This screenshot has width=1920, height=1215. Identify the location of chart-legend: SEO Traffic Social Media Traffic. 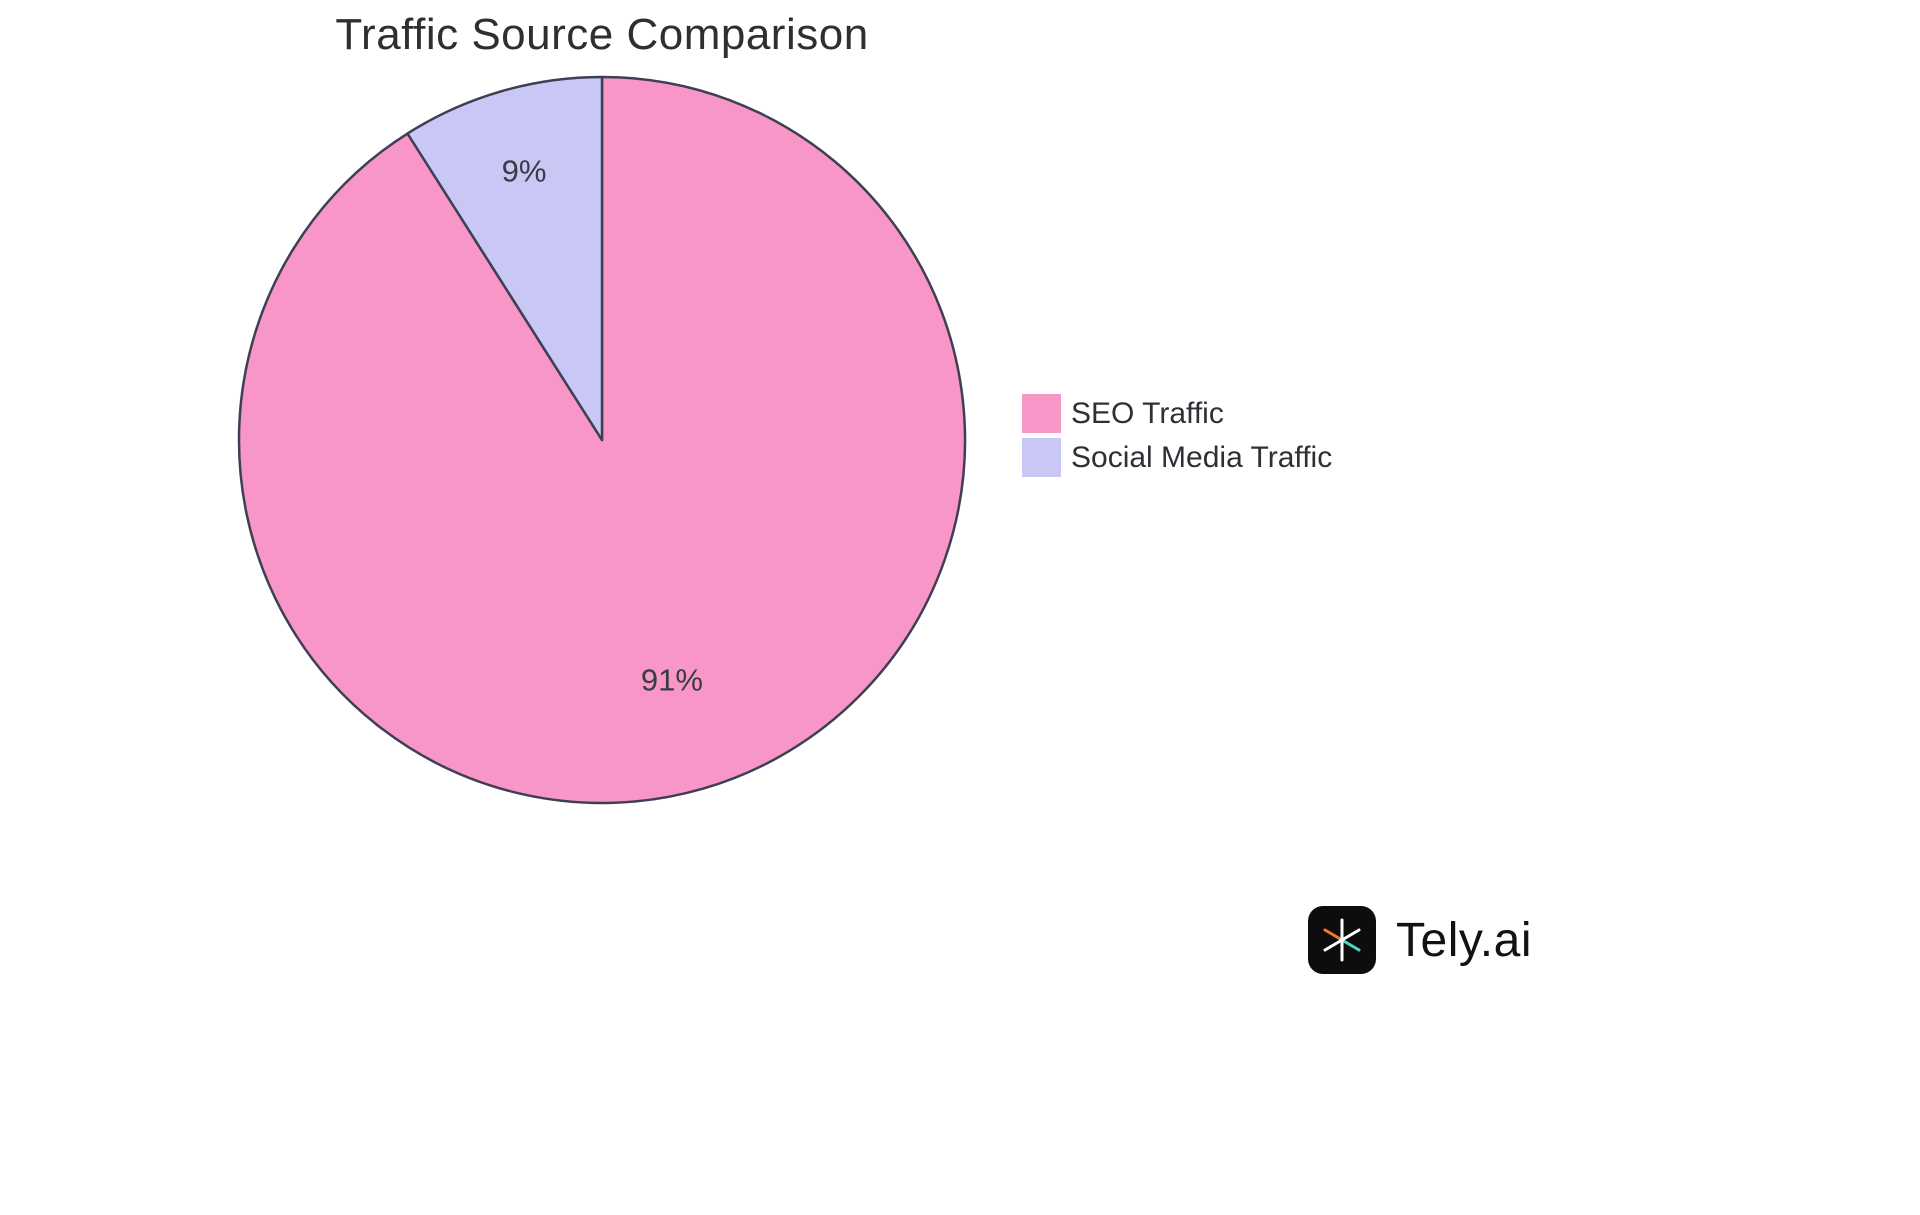
(1177, 438).